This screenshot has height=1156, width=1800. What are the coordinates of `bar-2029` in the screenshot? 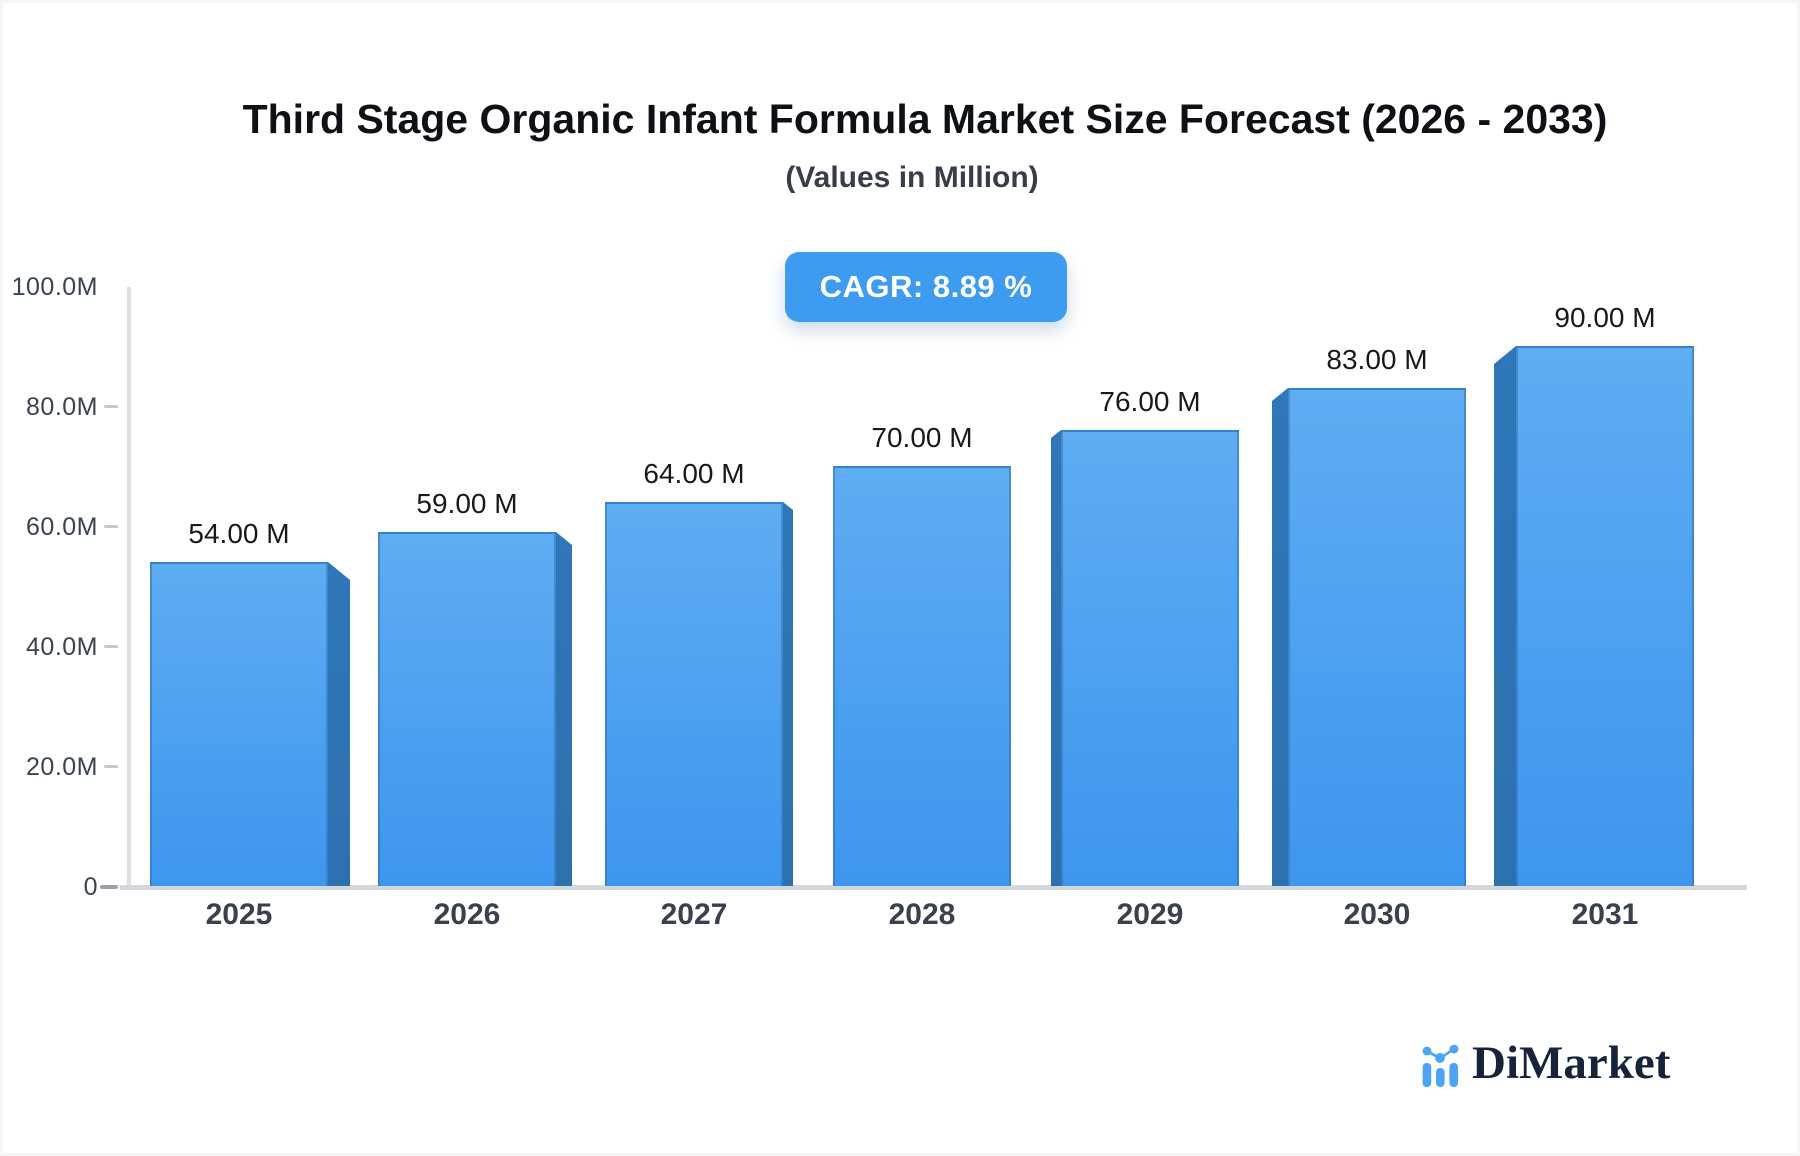 It's located at (1150, 658).